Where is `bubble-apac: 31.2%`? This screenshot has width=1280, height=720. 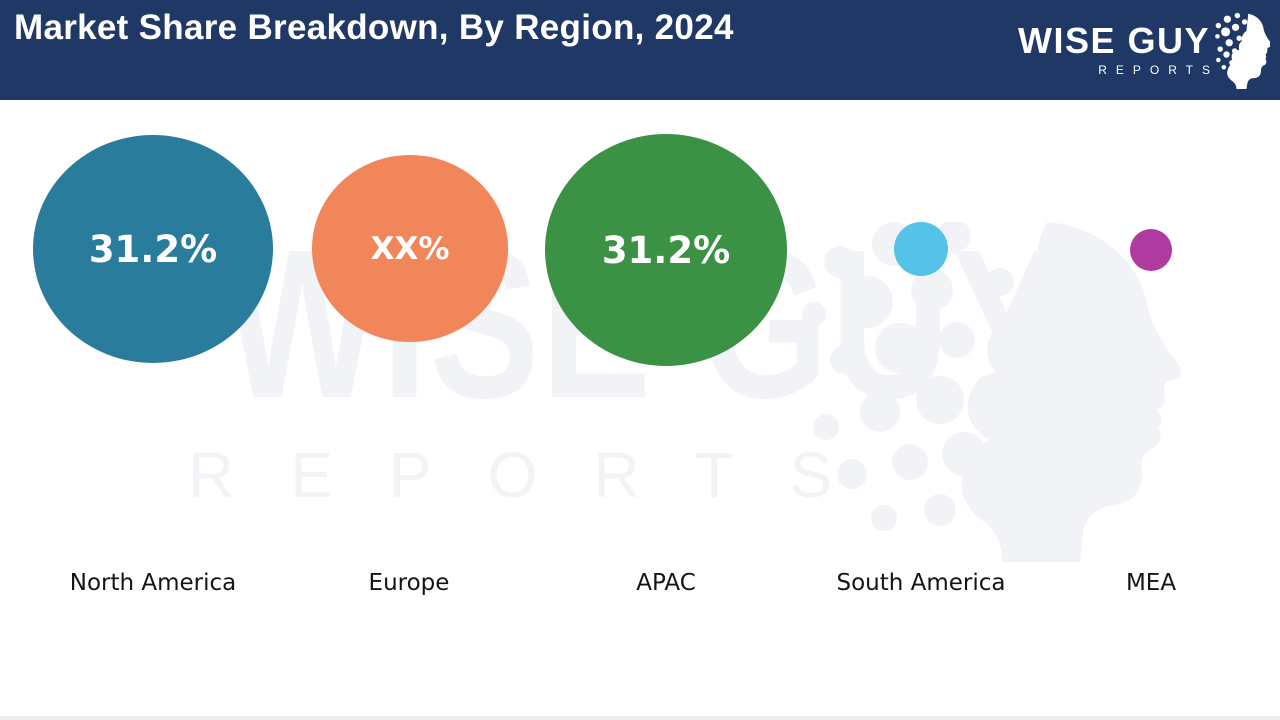 bubble-apac: 31.2% is located at coordinates (666, 250).